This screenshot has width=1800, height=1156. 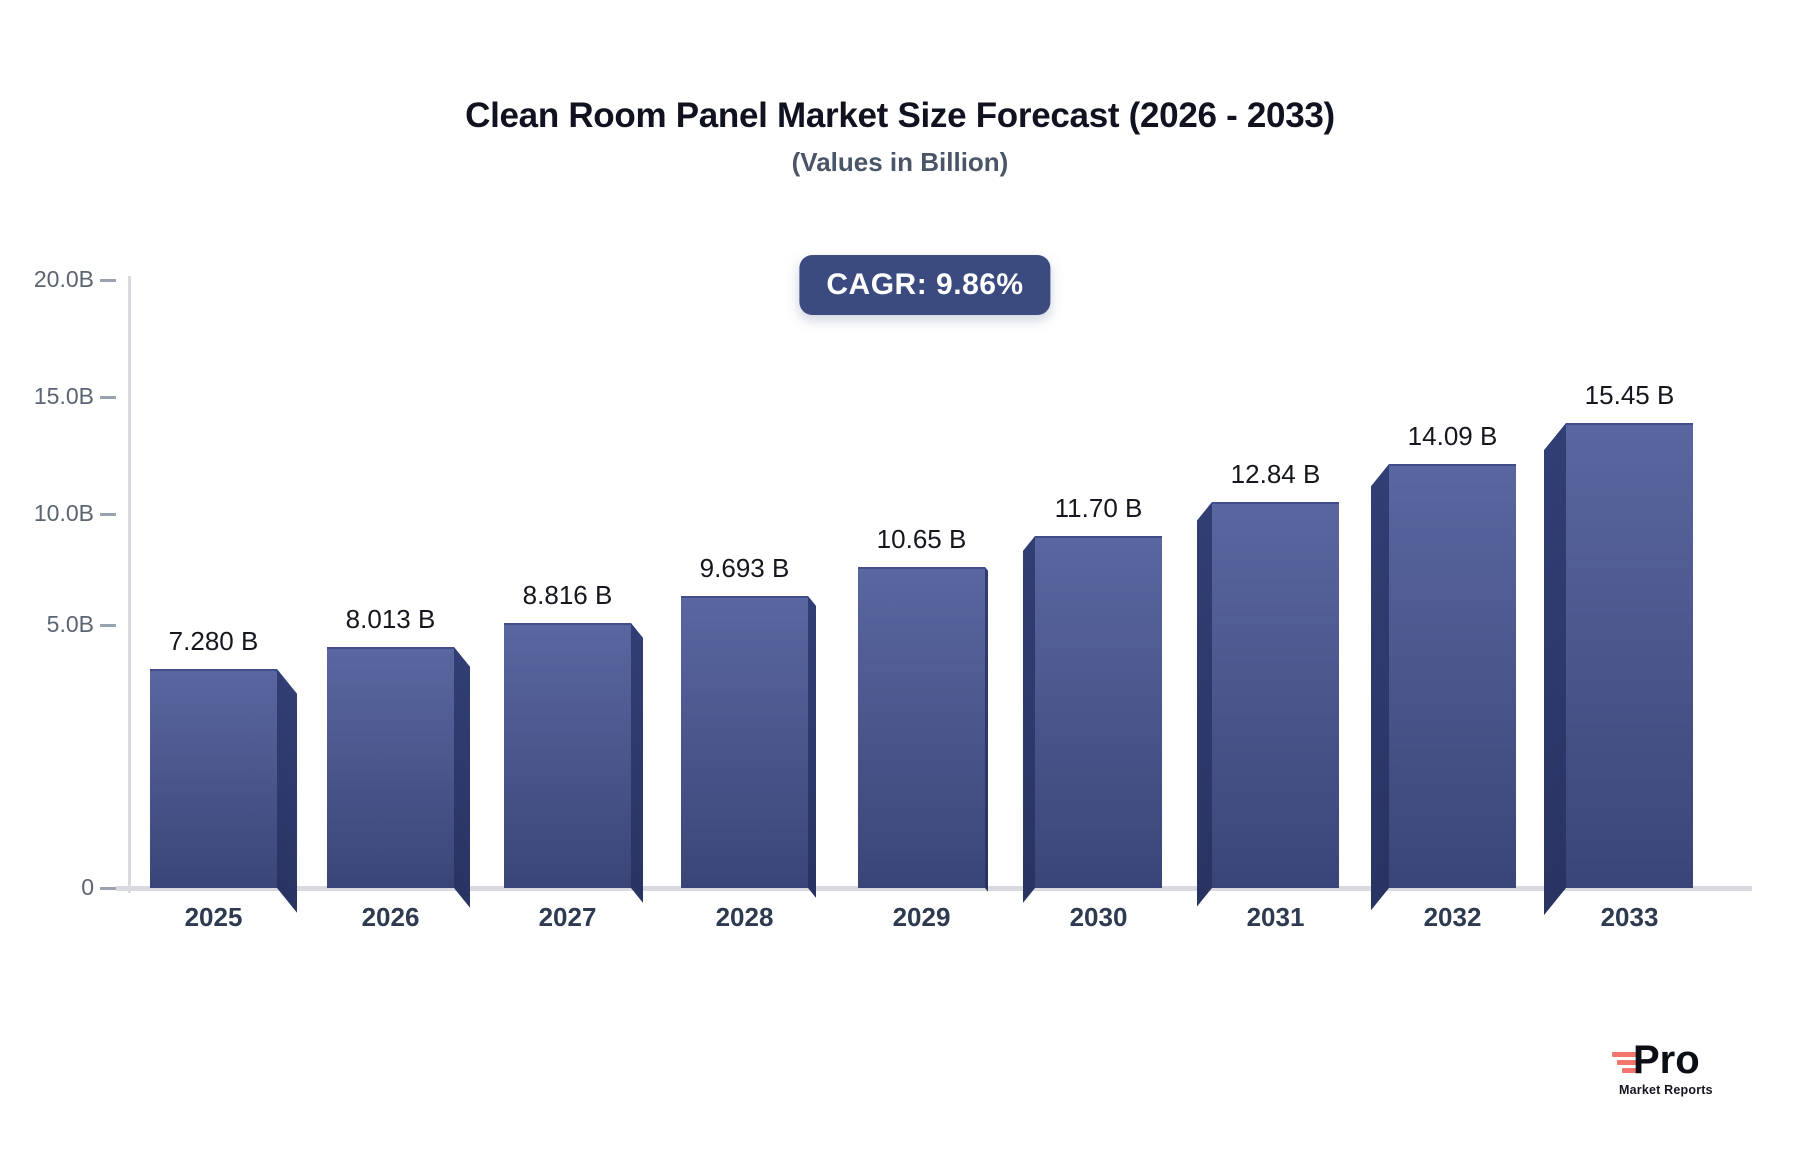 I want to click on bar-value-label: 15.45 B, so click(x=1629, y=395).